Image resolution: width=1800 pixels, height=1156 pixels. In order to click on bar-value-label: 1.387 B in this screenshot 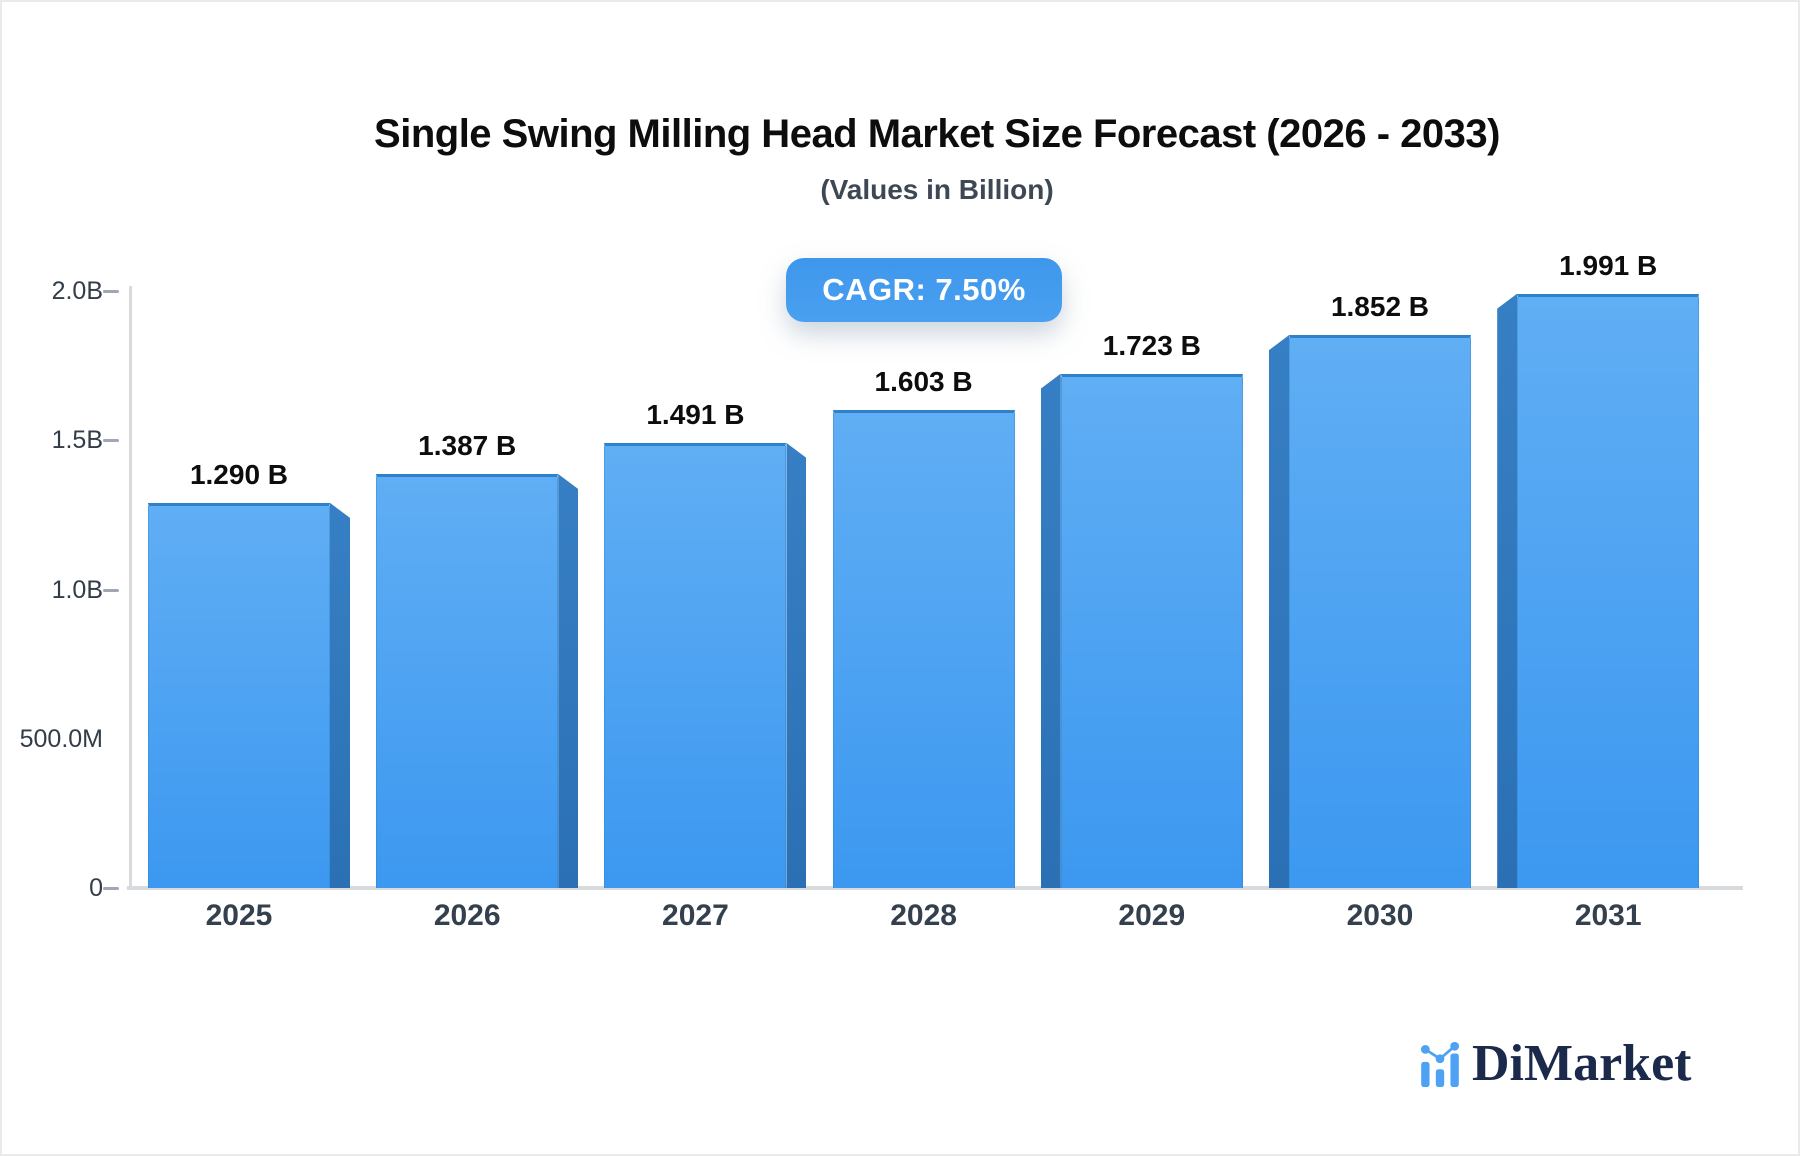, I will do `click(467, 445)`.